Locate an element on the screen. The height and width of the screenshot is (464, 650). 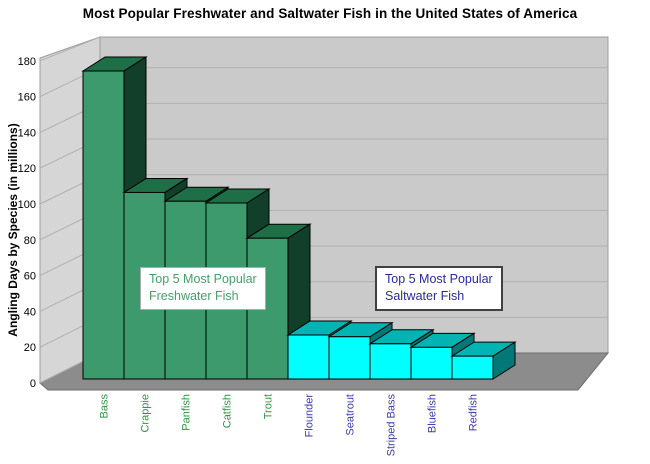
x-label-panfish: Panfish is located at coordinates (187, 412).